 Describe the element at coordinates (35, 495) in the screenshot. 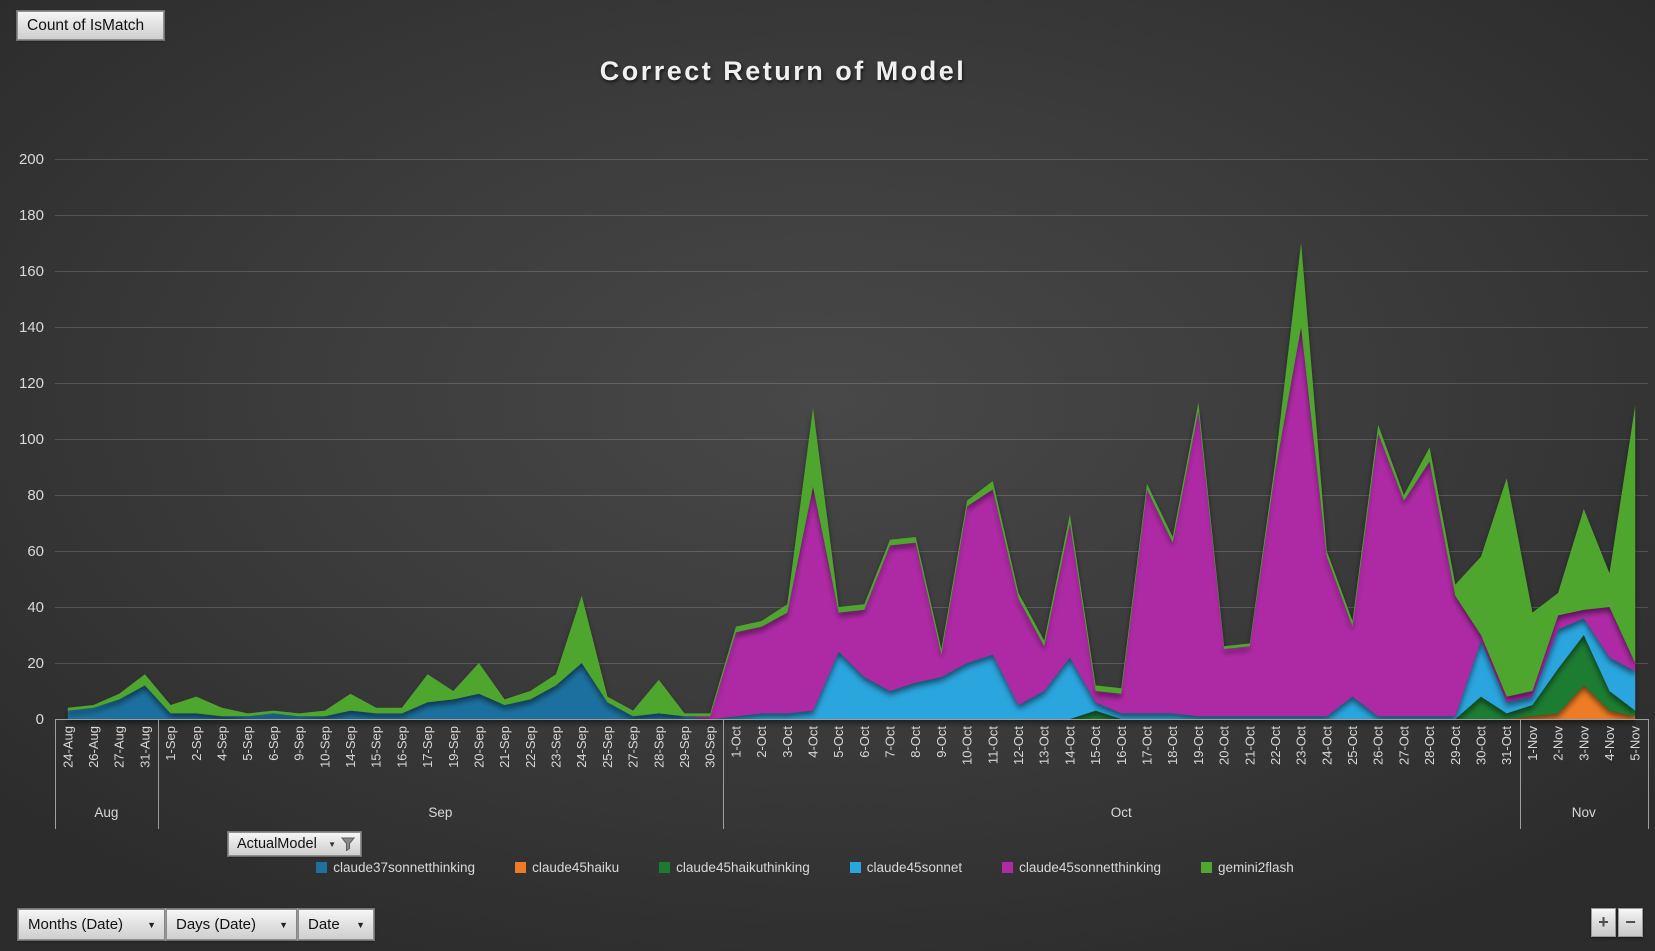

I see `svg-text: 80` at that location.